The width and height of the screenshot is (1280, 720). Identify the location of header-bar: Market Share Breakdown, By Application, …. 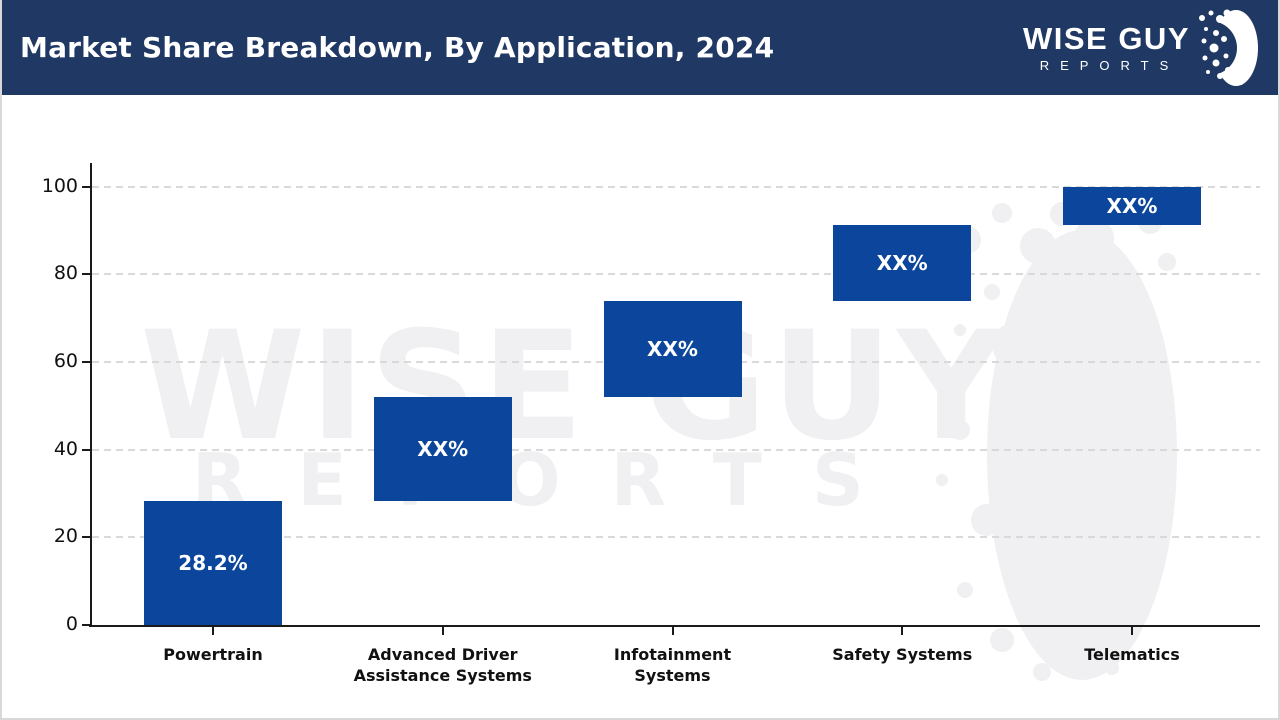
(640, 47).